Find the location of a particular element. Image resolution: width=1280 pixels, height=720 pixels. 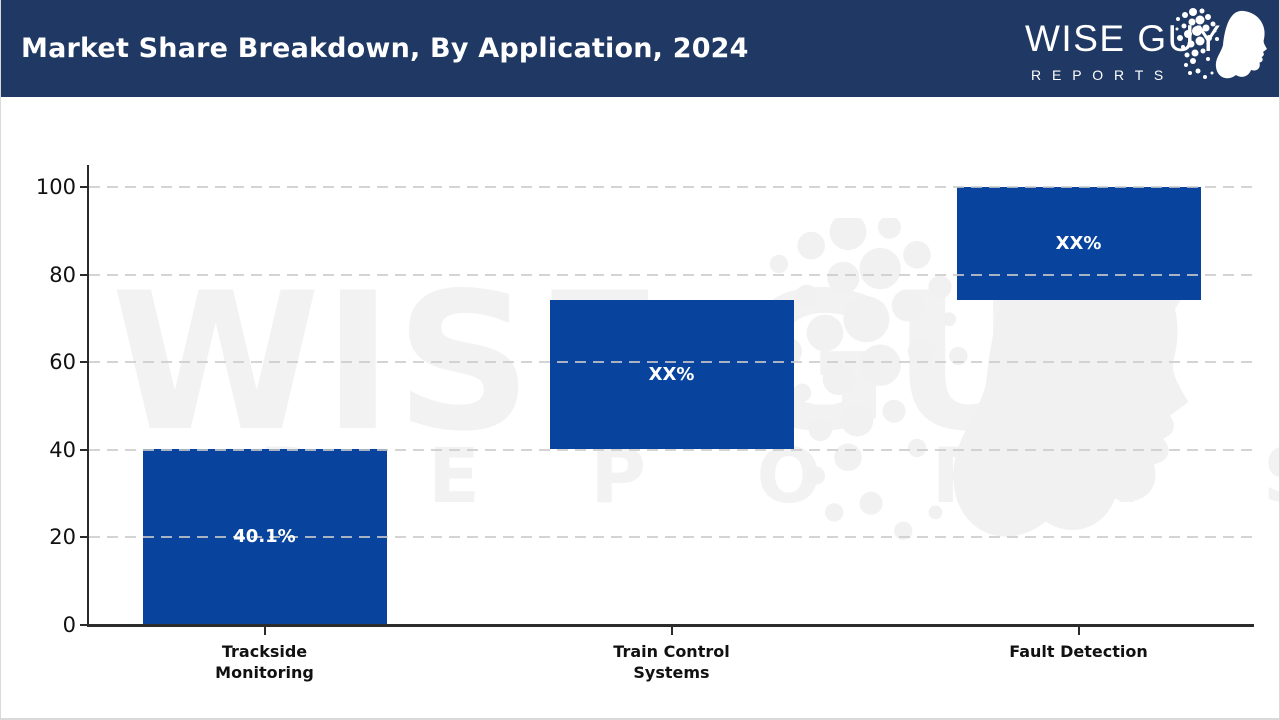

y-tick-label: 80 is located at coordinates (62, 274).